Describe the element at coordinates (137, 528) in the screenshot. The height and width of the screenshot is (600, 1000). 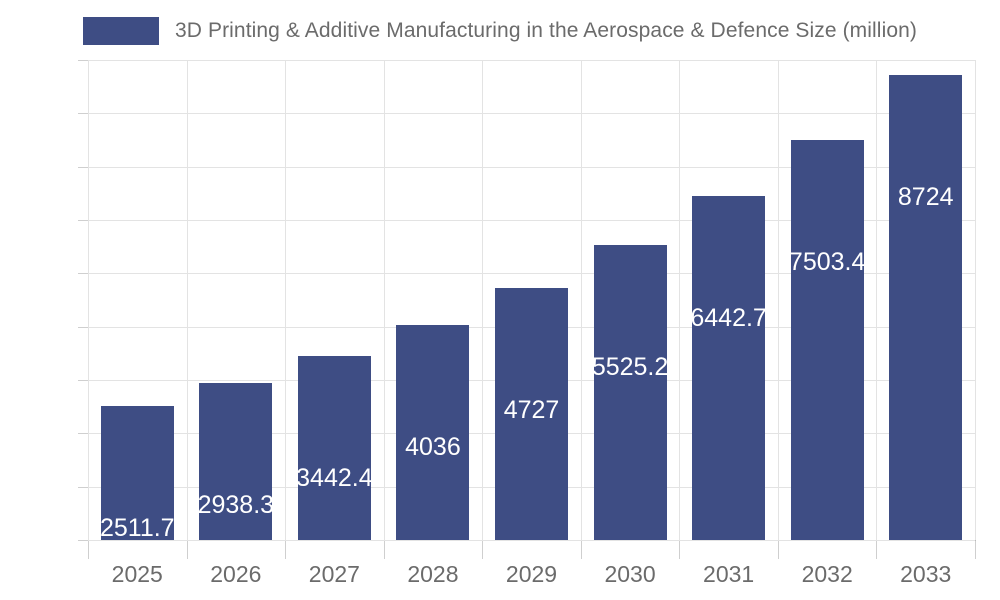
I see `bar-value-label: 2511.7` at that location.